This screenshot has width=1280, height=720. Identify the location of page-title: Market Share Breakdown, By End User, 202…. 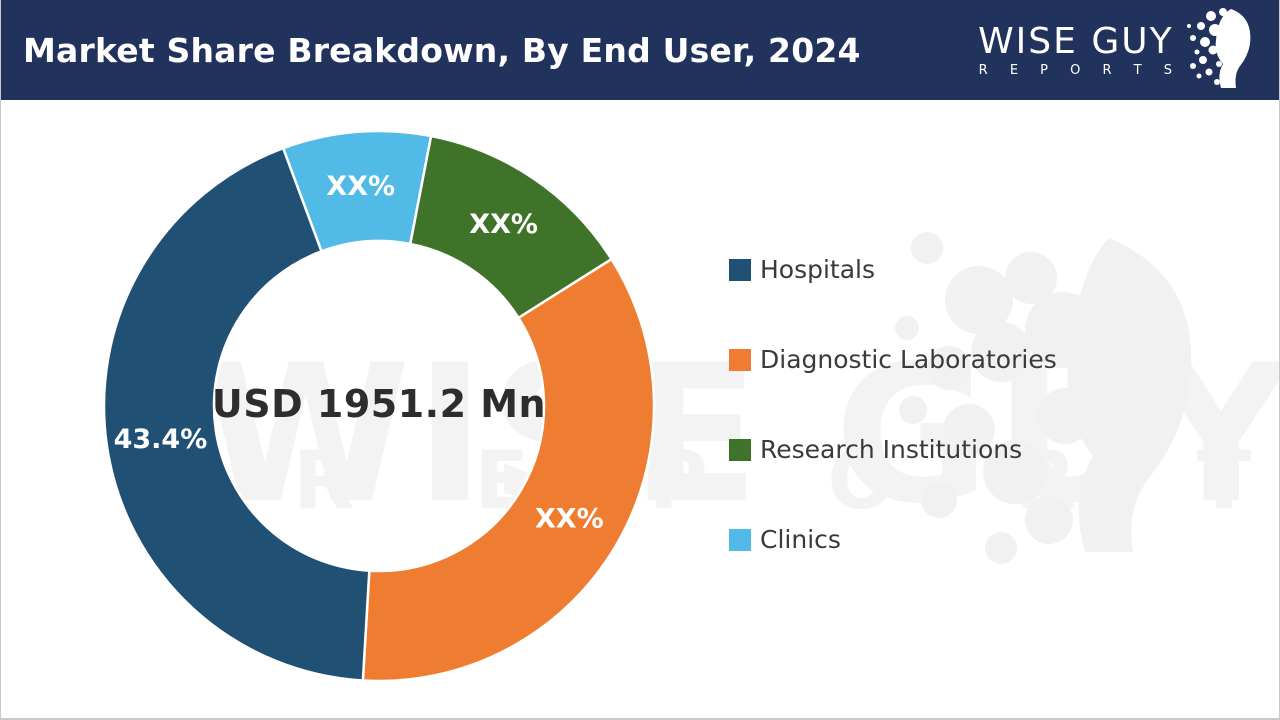
(442, 50).